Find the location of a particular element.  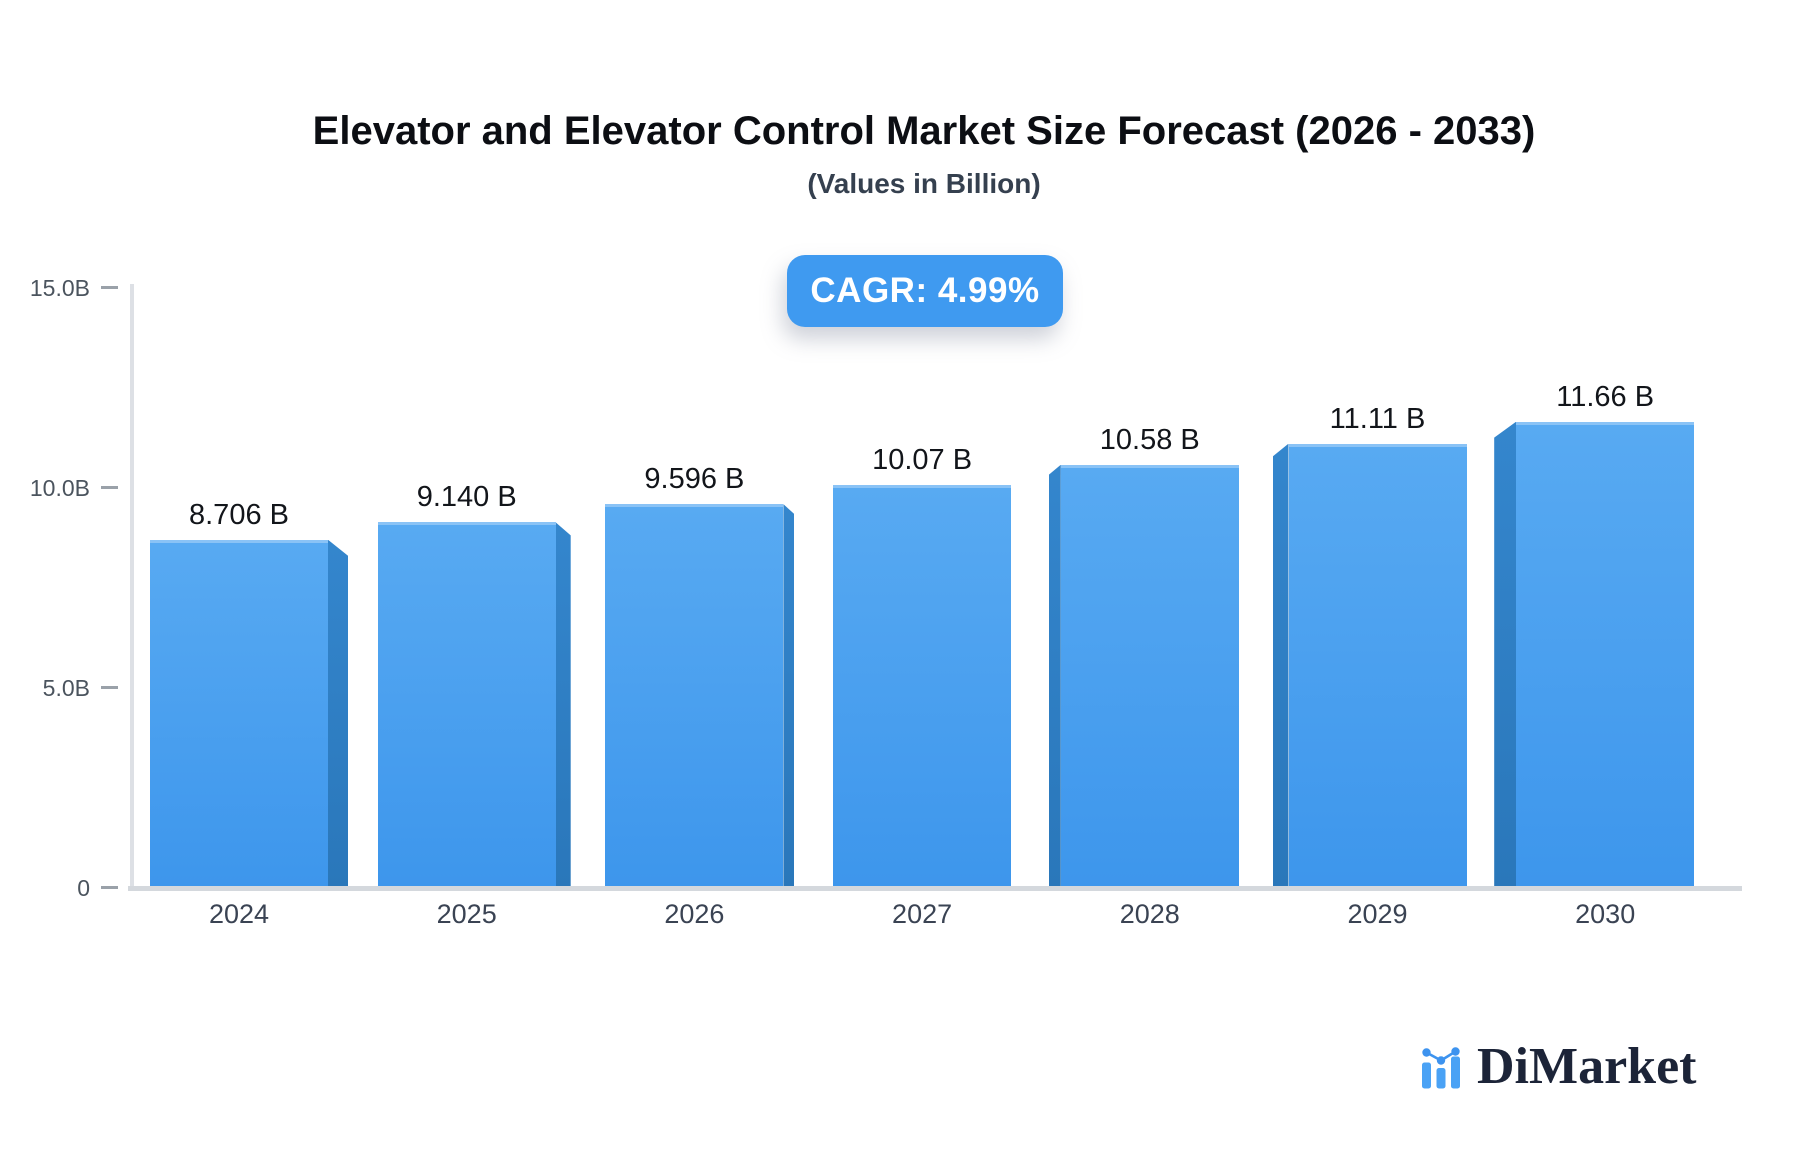

cagr-badge-label: CAGR: 4.99% is located at coordinates (925, 290).